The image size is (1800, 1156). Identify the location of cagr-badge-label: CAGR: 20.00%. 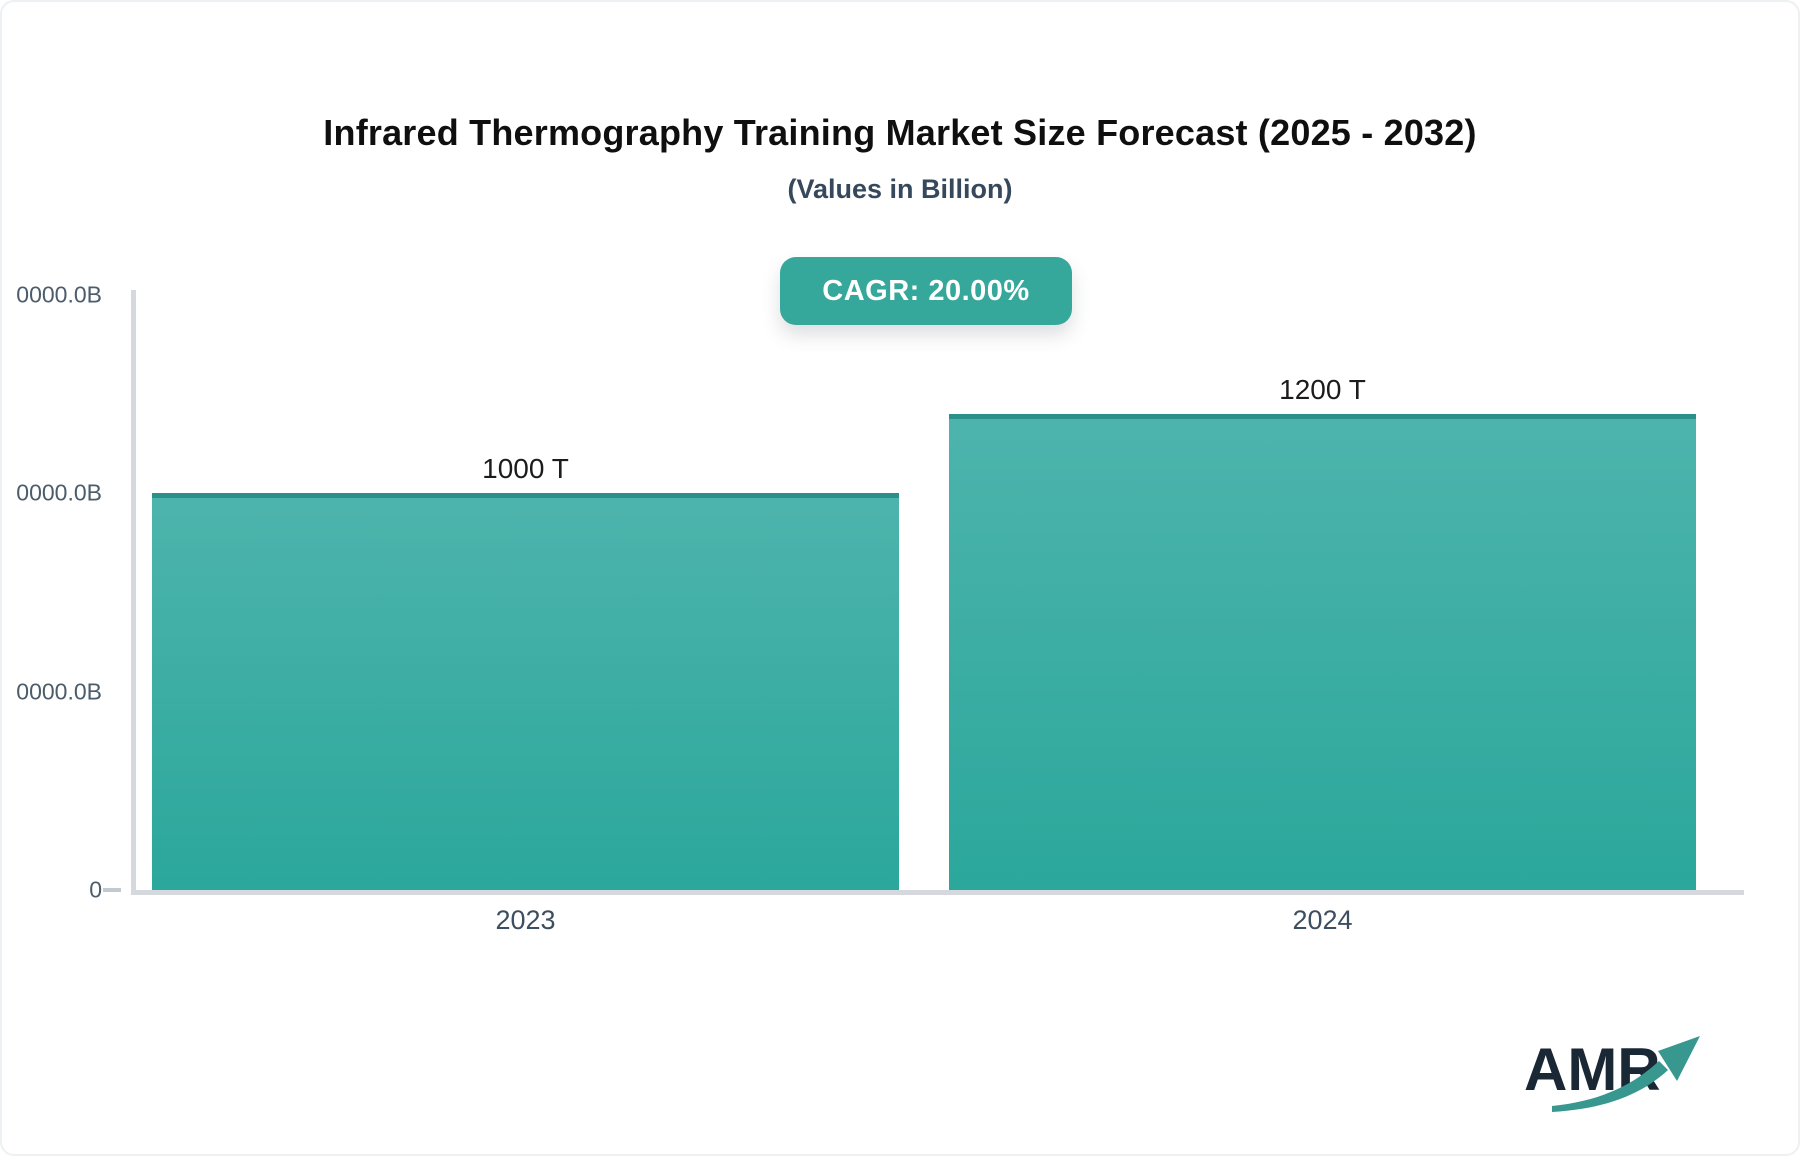
(926, 290).